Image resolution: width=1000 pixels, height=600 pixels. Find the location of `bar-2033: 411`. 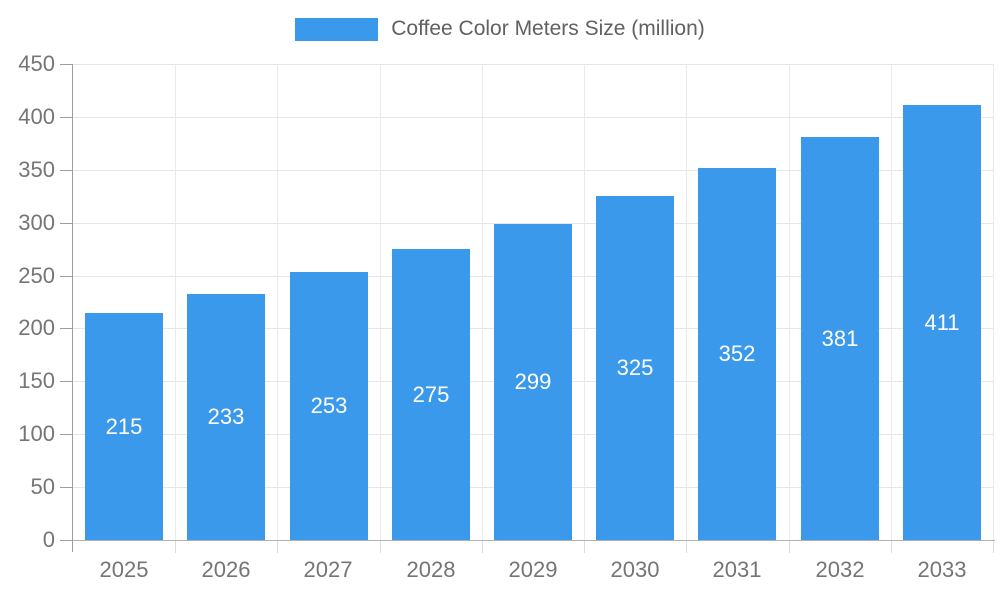

bar-2033: 411 is located at coordinates (942, 322).